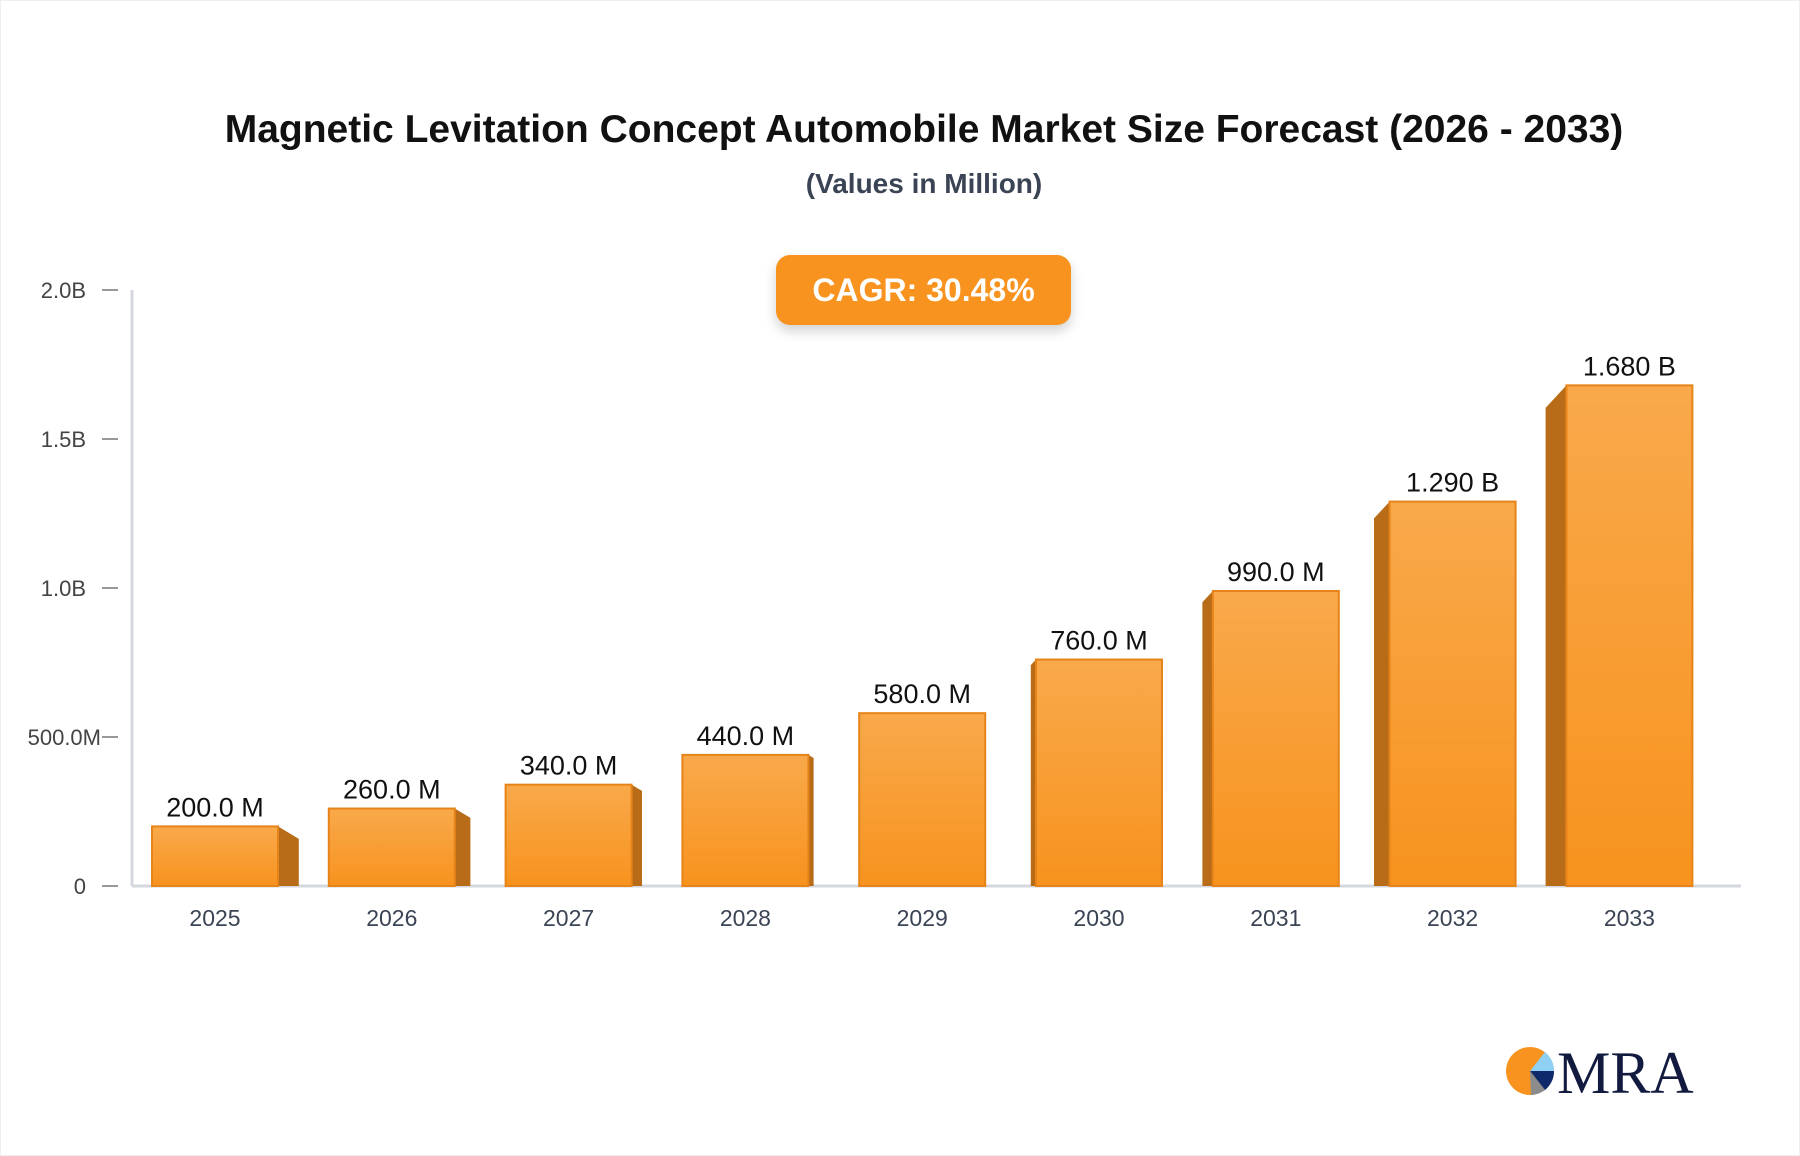 The image size is (1800, 1156). I want to click on bar-value-label: 1.290 B, so click(1452, 483).